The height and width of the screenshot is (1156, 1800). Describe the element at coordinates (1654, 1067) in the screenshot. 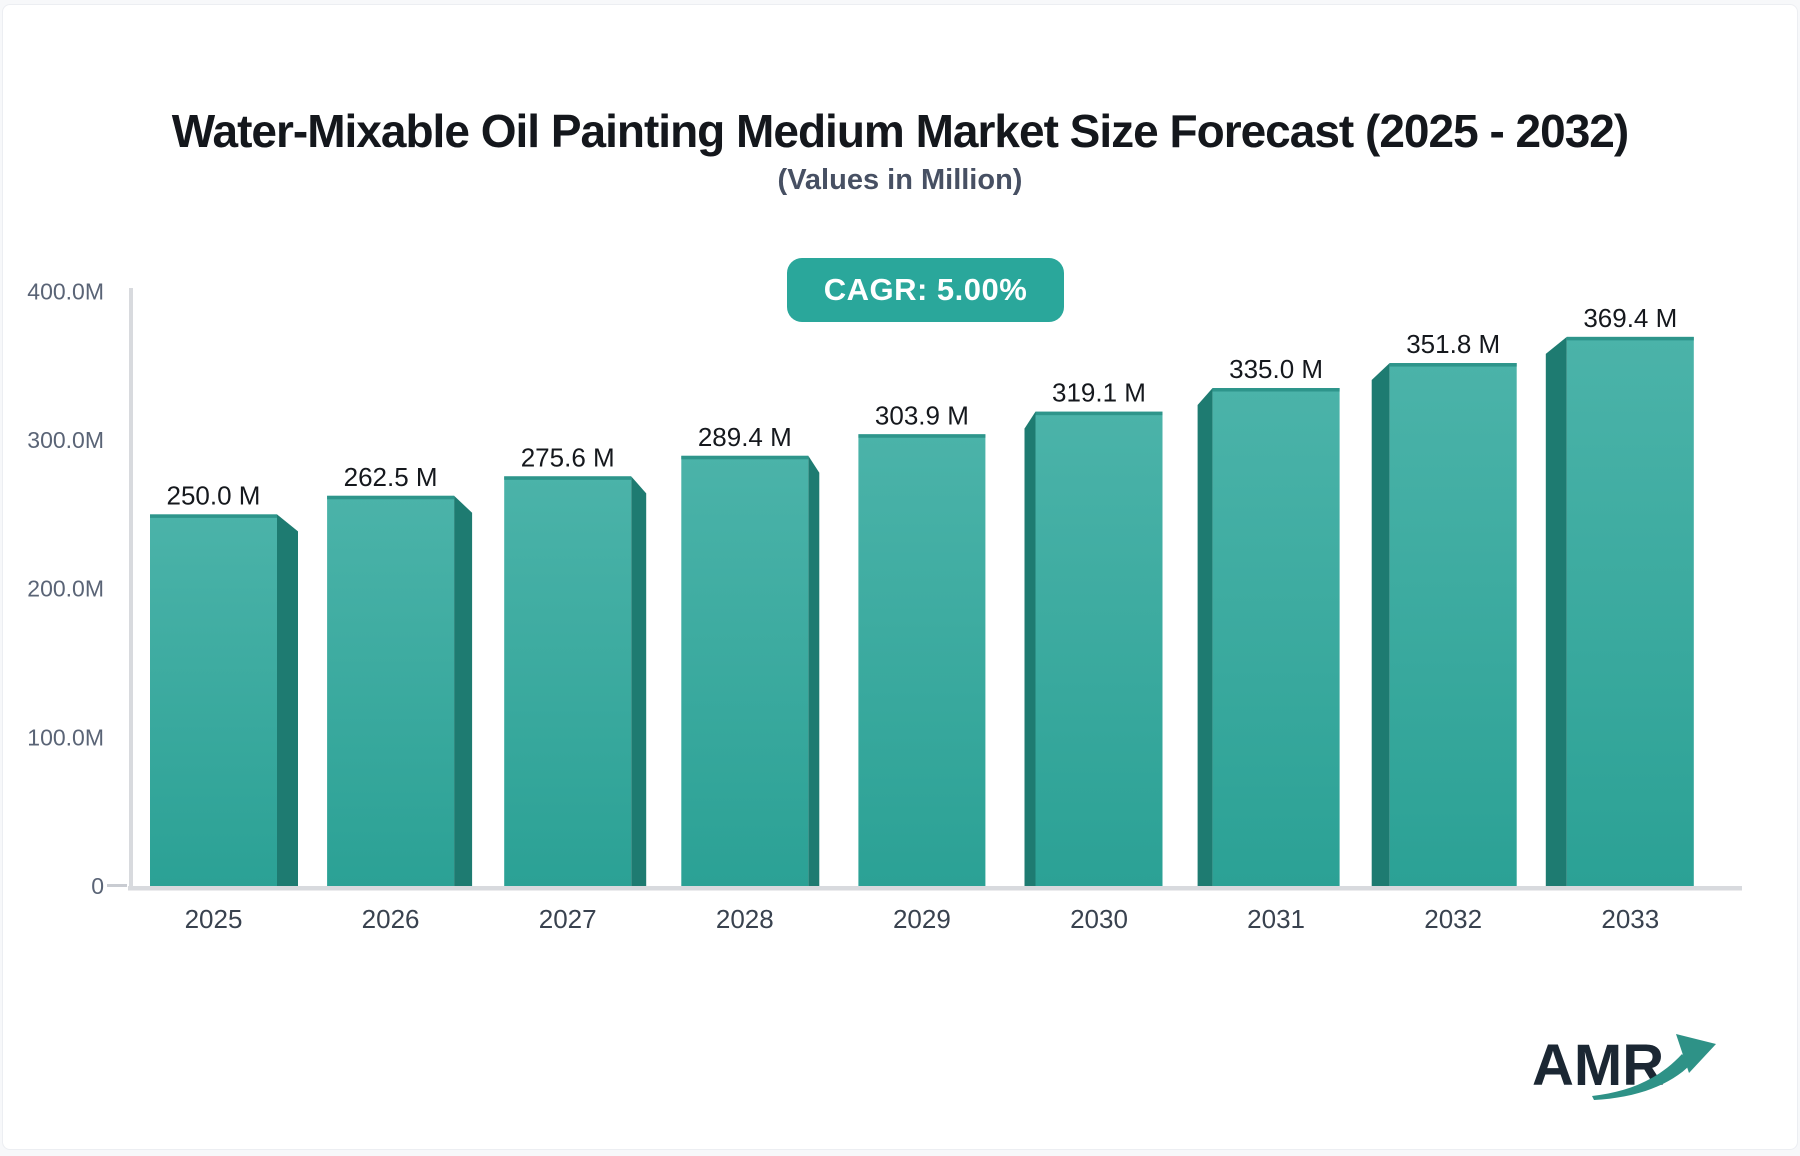

I see `trend-arrow-icon` at that location.